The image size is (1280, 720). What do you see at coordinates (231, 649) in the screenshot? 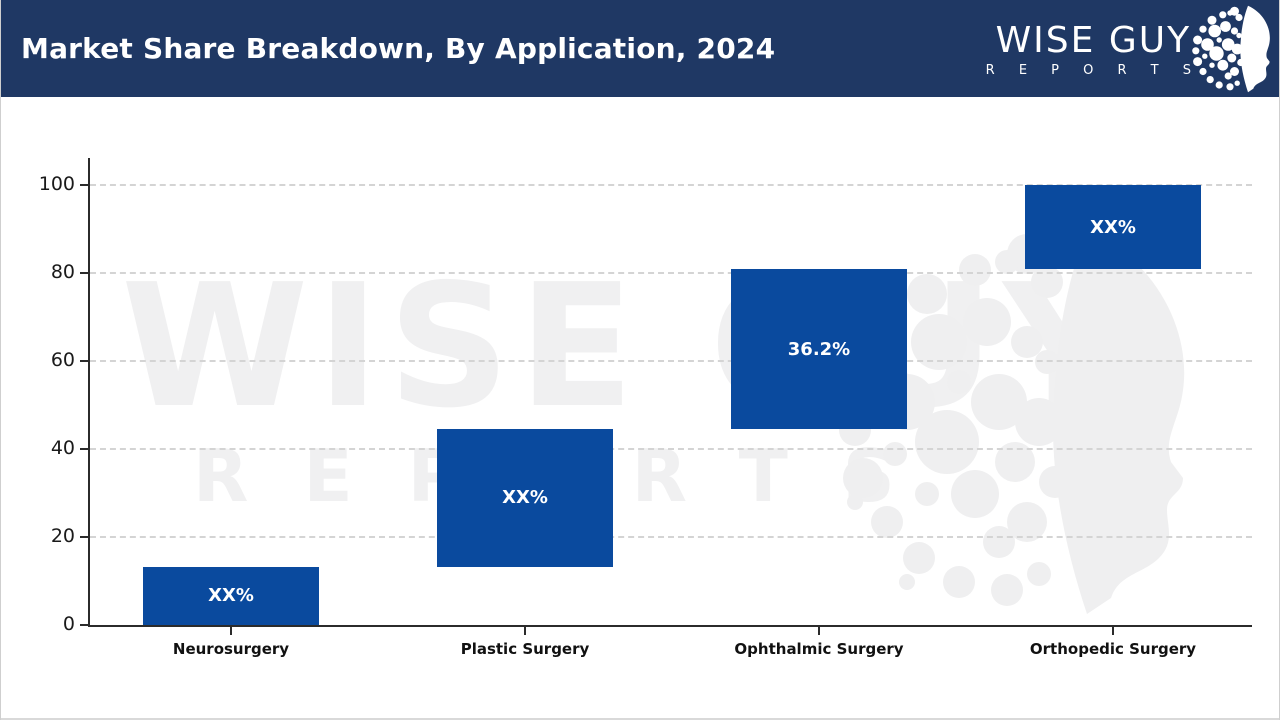
I see `x-axis-category-label: Neurosurgery` at bounding box center [231, 649].